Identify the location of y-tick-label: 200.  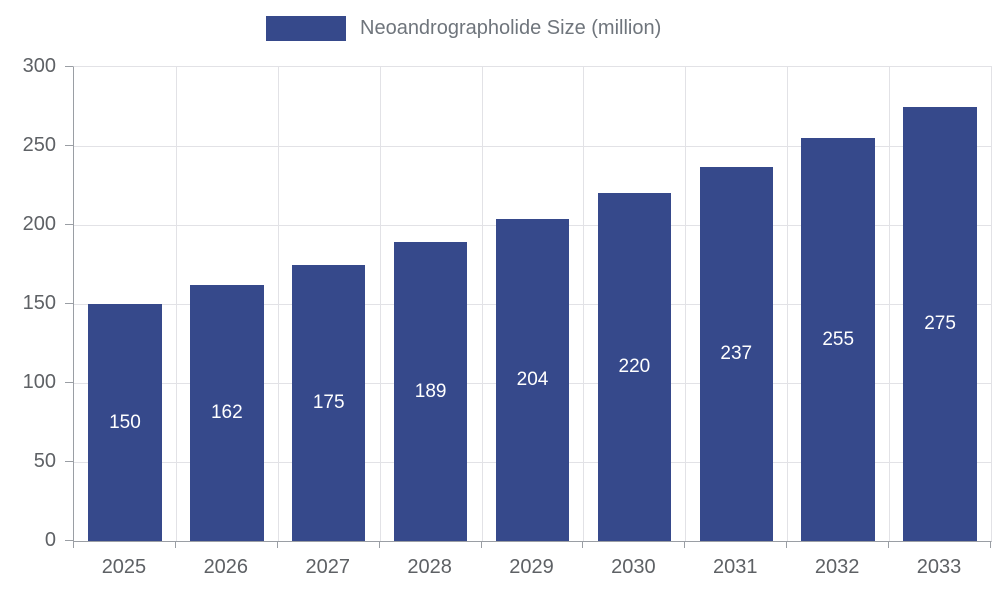
(39, 224).